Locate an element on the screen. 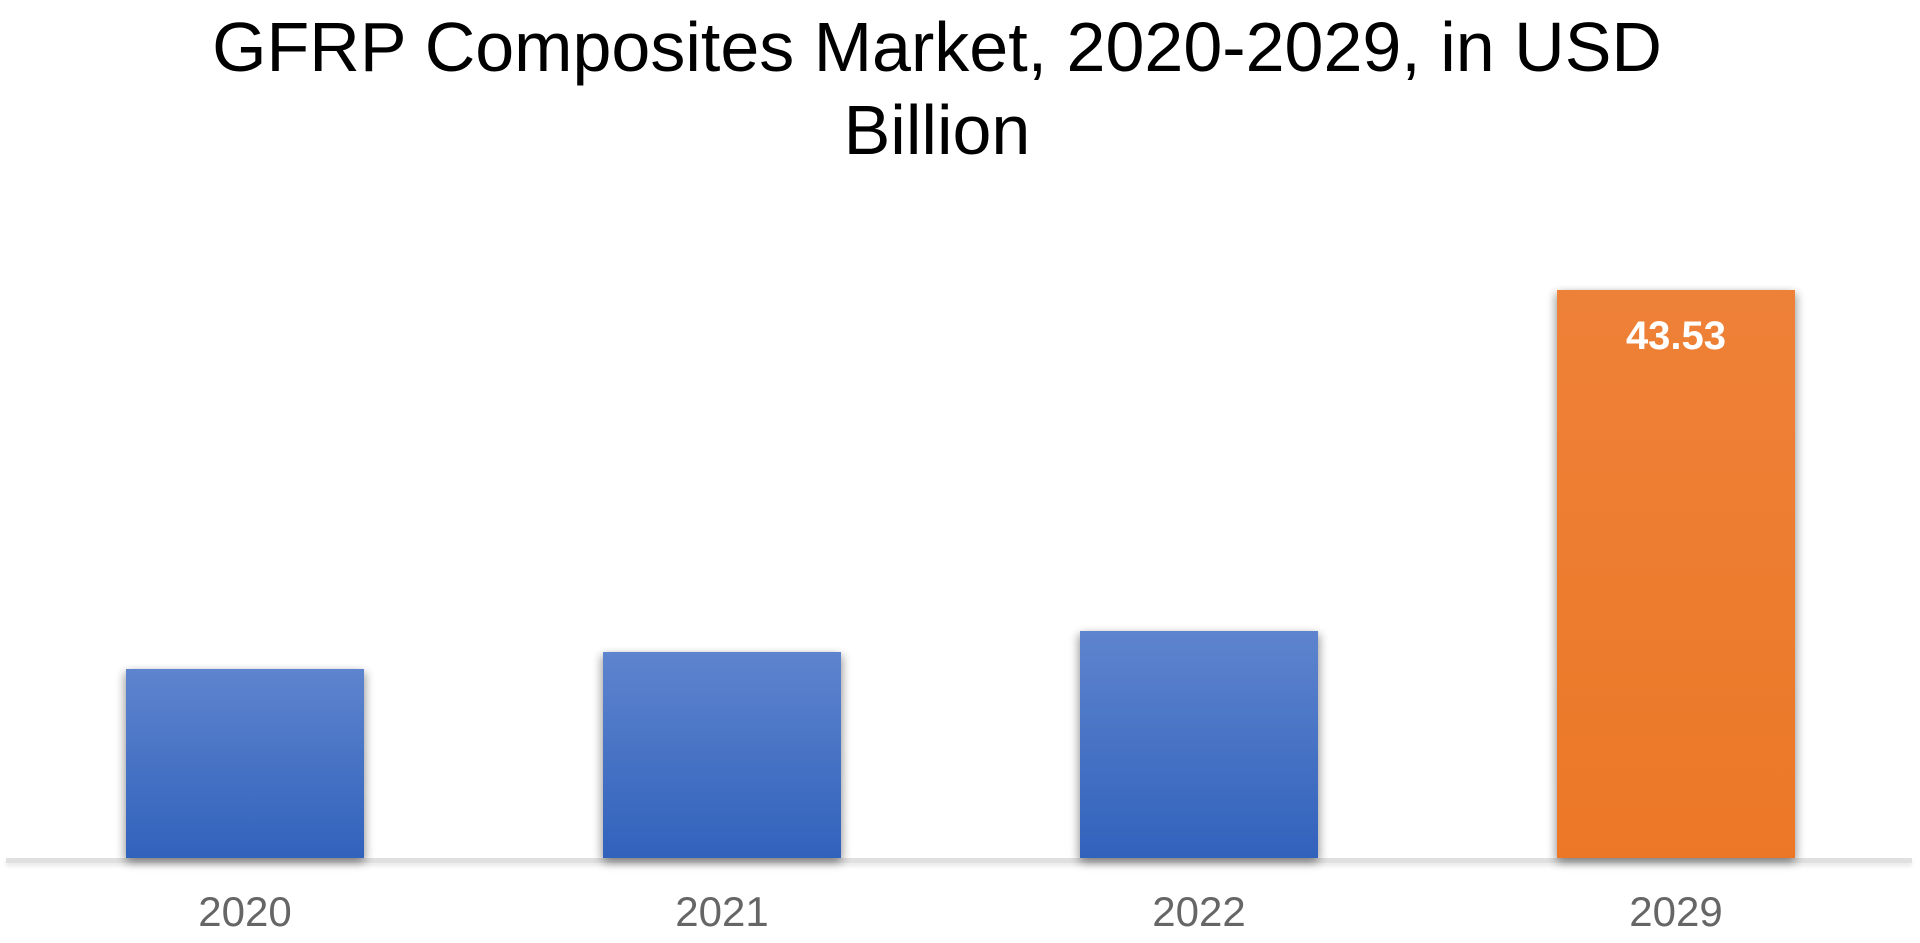  x-tick-label-2029: 2029 is located at coordinates (1676, 911).